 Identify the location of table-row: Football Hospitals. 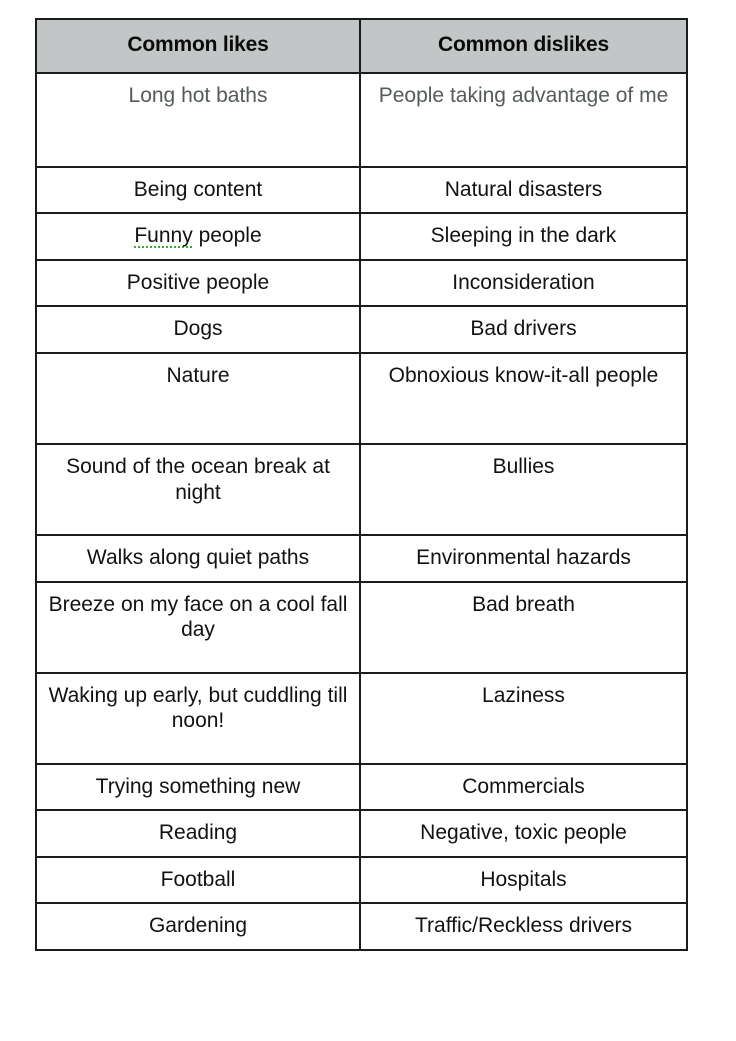
(361, 880).